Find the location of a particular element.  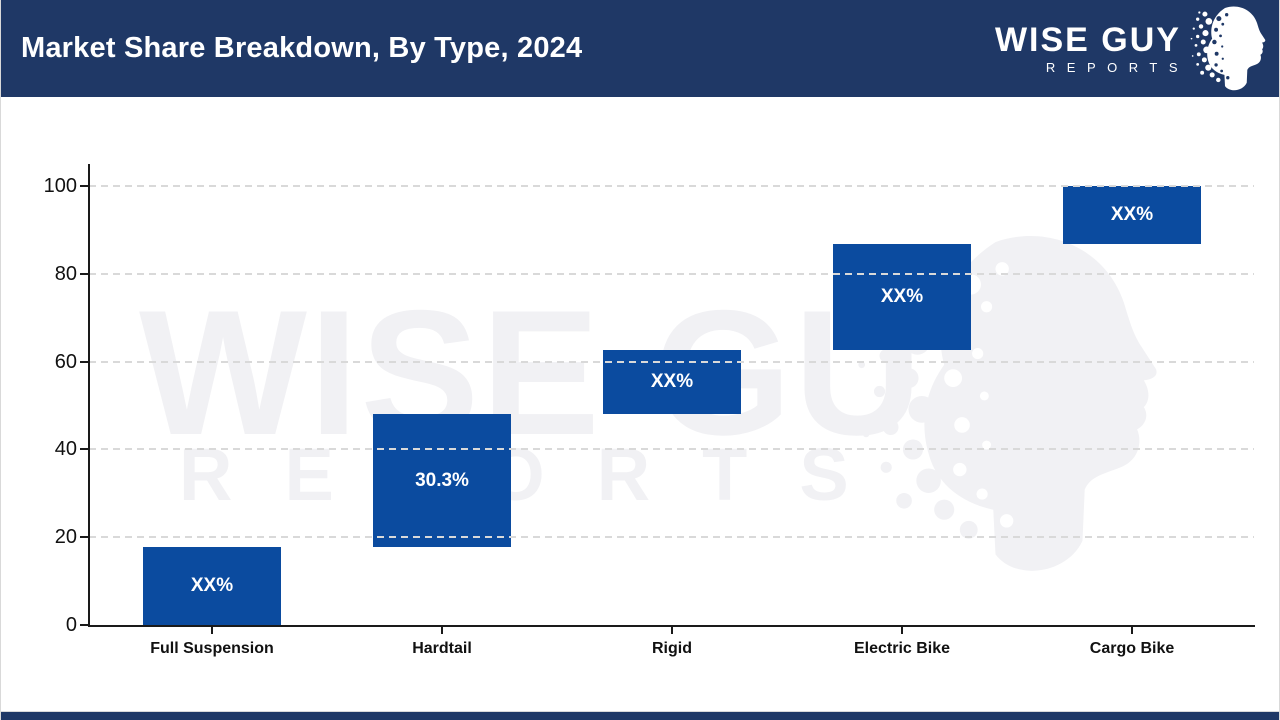

bar-full-suspension: XX% is located at coordinates (212, 586).